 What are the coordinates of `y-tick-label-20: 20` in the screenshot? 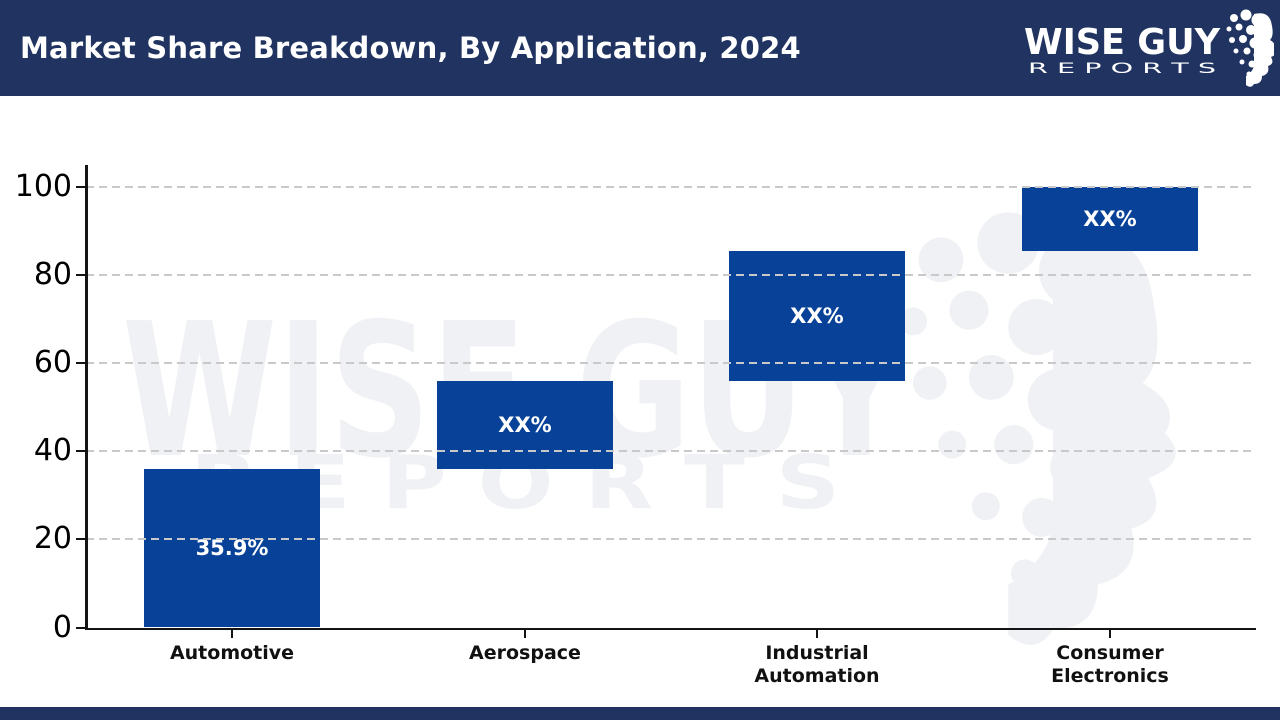 It's located at (52, 539).